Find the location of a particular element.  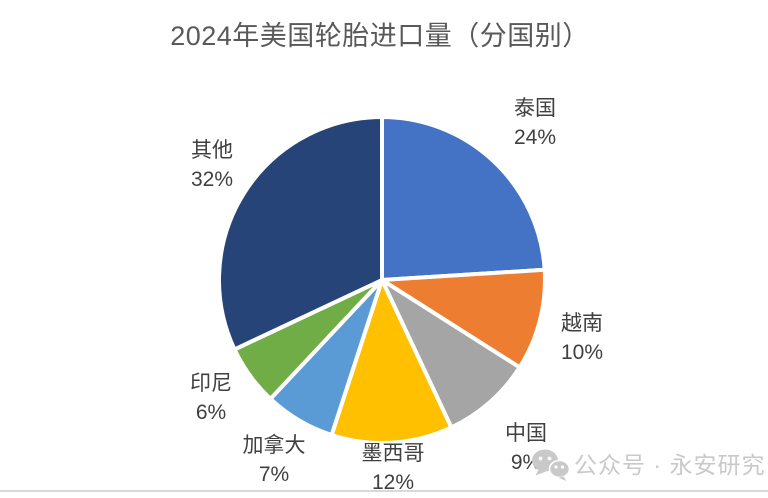

pie-slice-vietnam is located at coordinates (464, 318).